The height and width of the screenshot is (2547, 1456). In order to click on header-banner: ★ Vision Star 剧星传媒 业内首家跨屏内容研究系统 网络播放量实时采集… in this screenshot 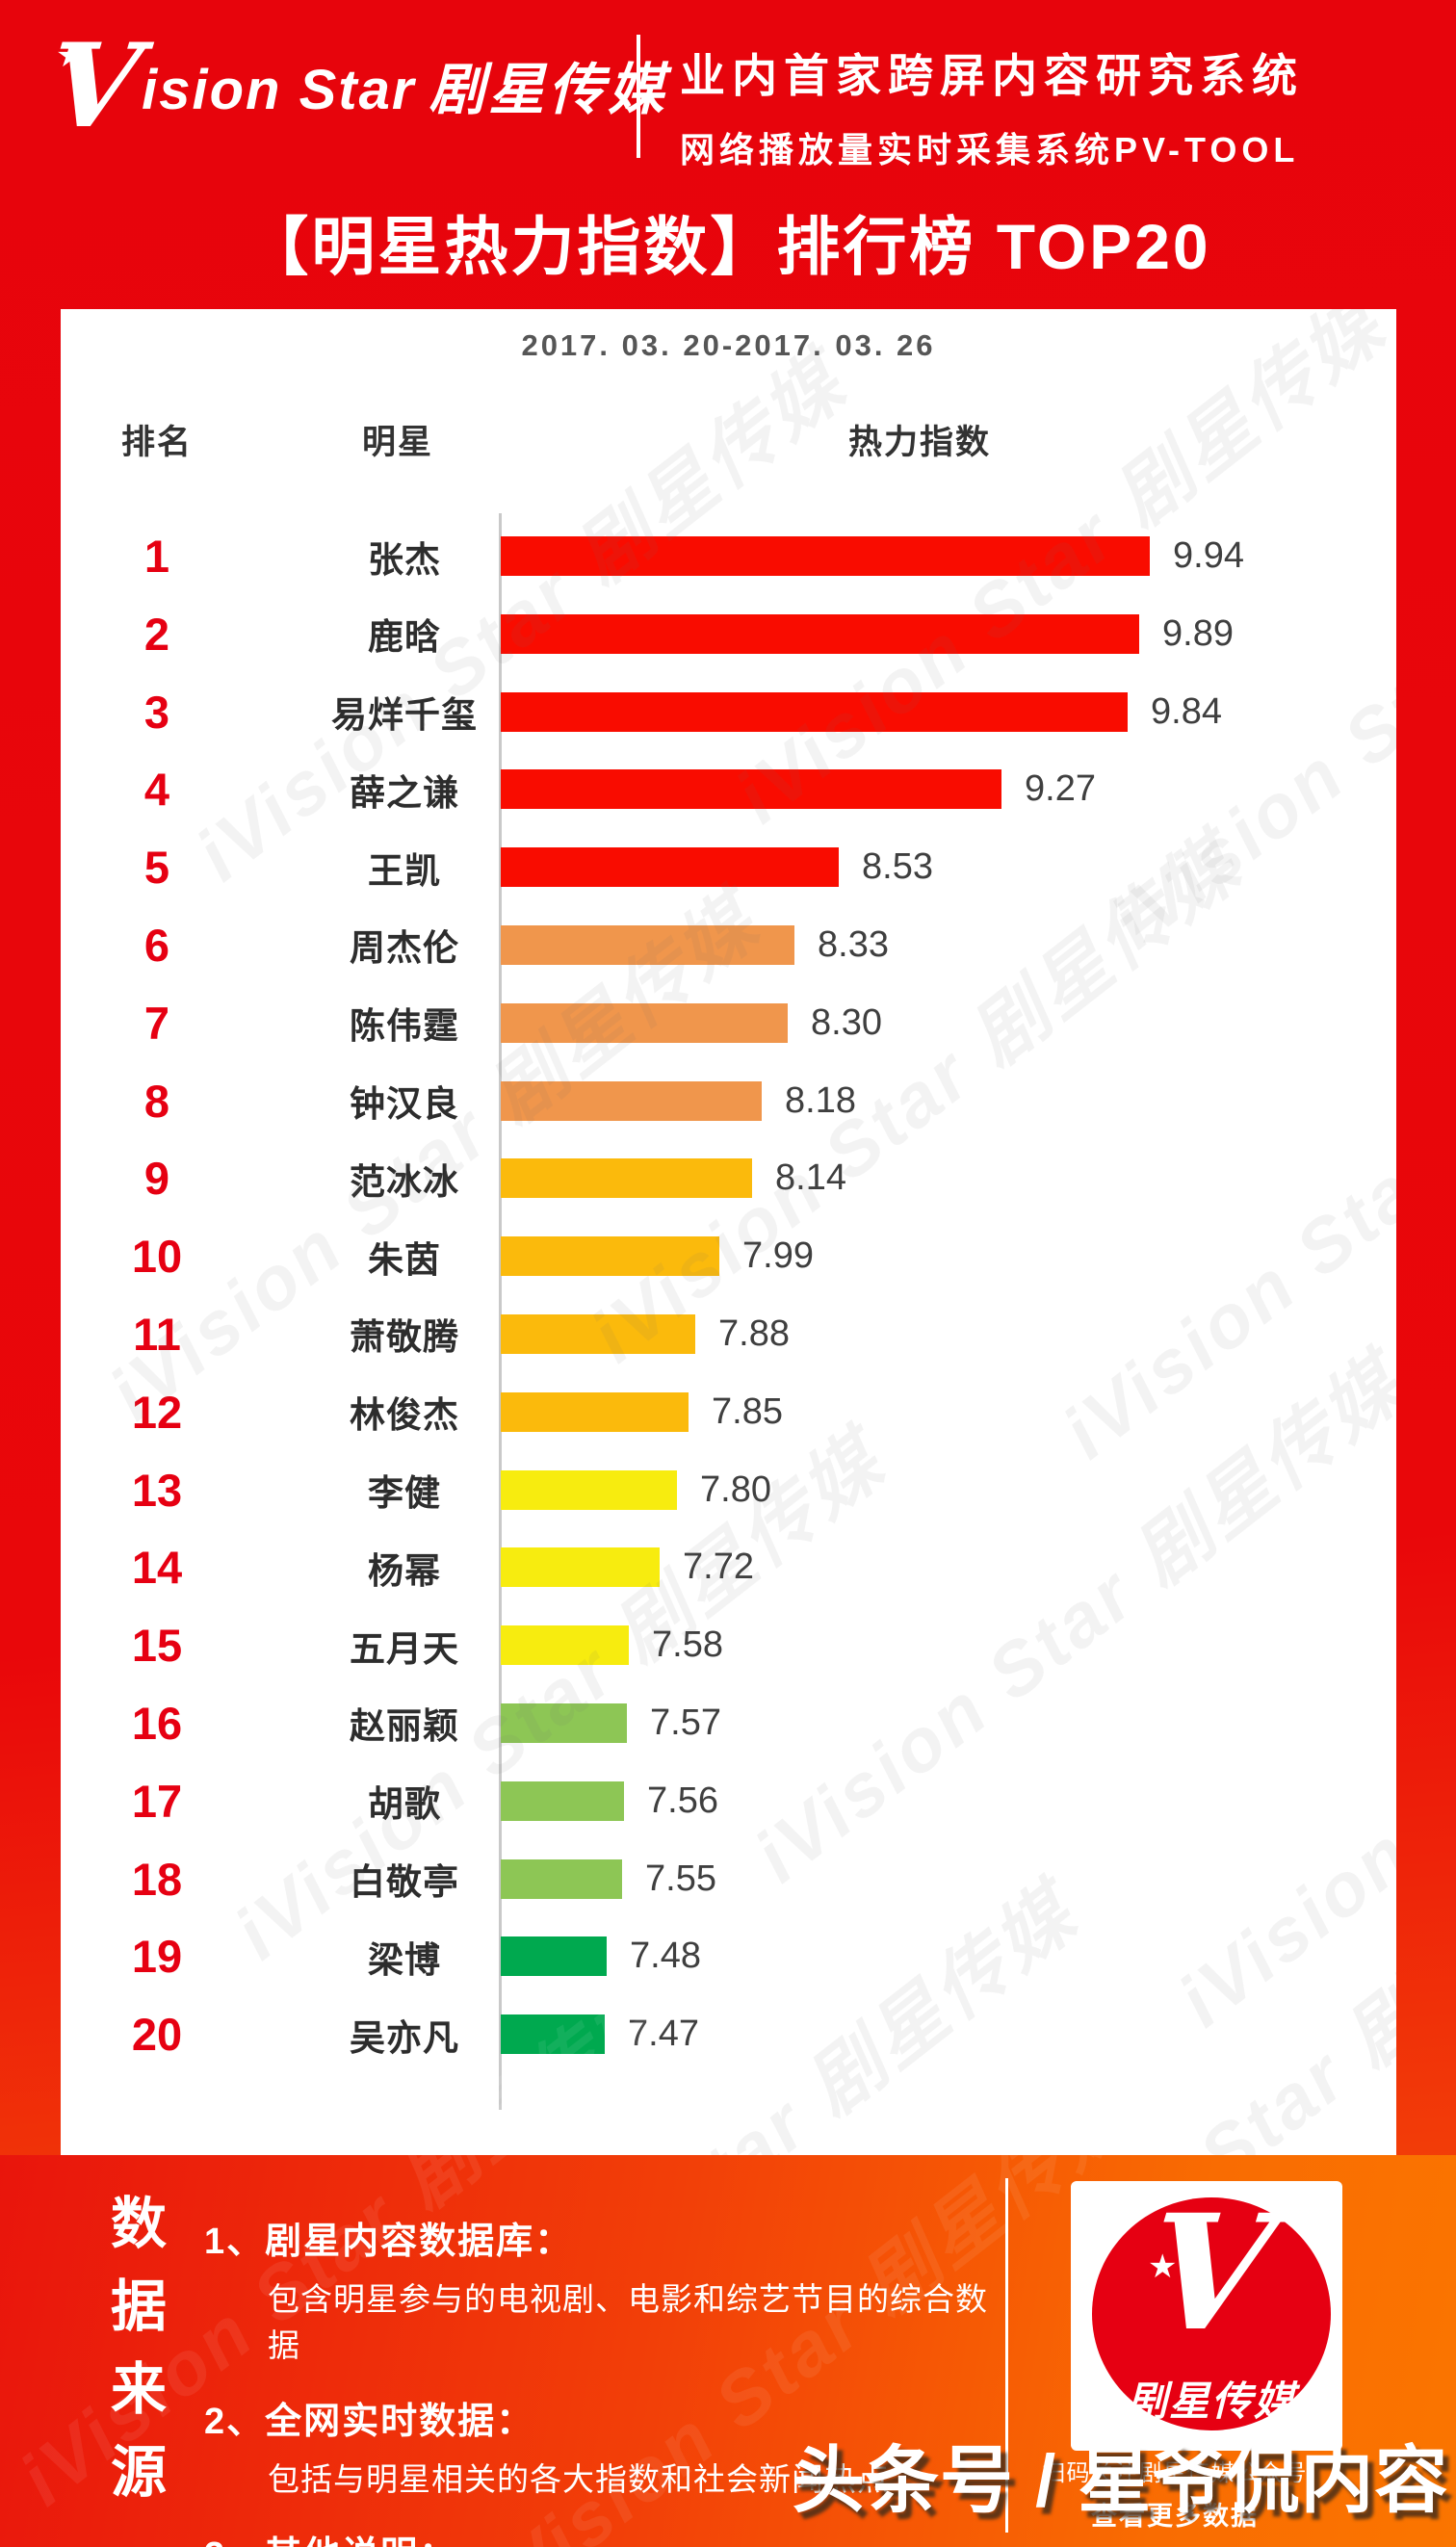, I will do `click(728, 94)`.